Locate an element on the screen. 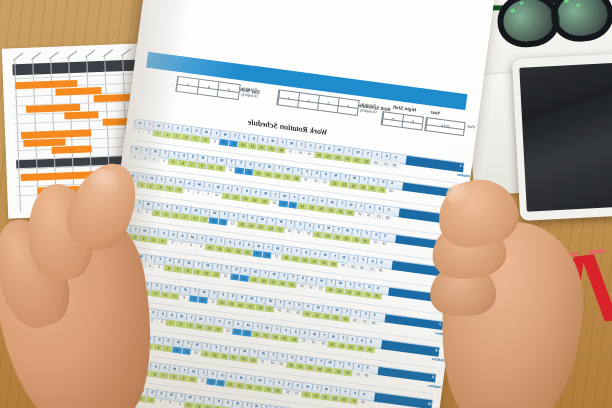 The width and height of the screenshot is (612, 408). schedule-date-cell: 12 is located at coordinates (207, 406).